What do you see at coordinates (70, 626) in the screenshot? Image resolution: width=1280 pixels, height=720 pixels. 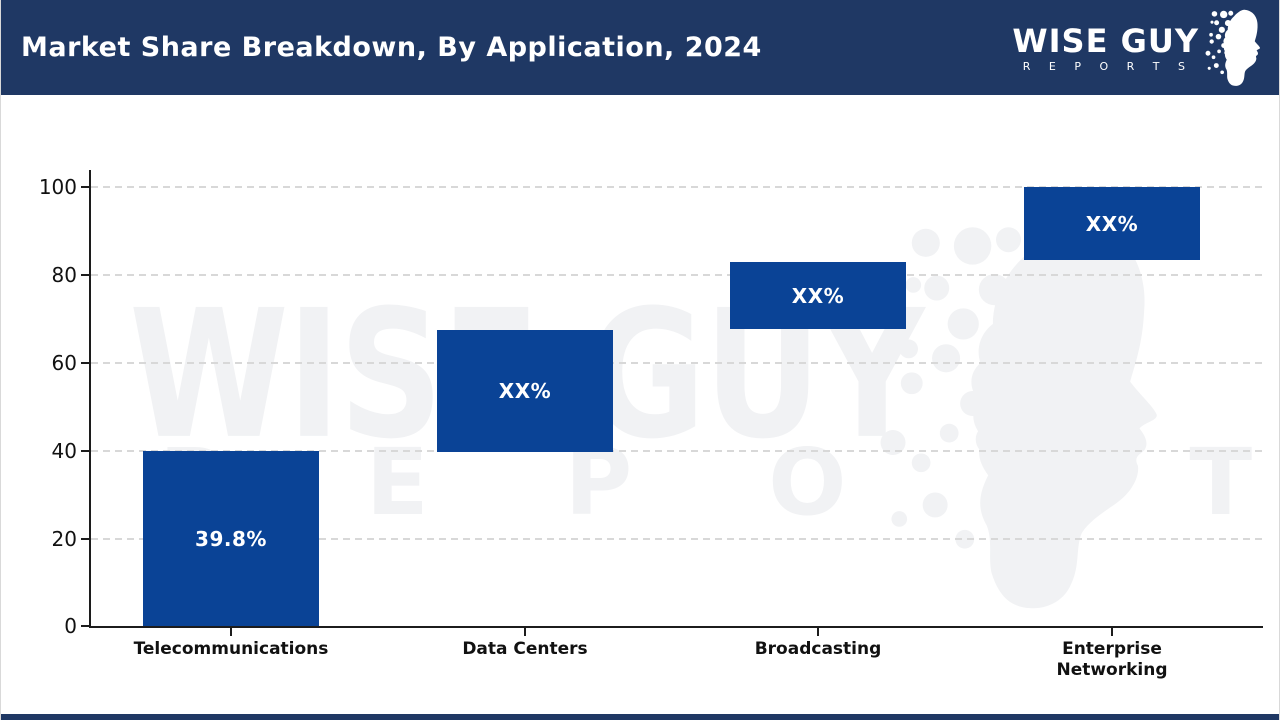 I see `y-tick-label-0: 0` at bounding box center [70, 626].